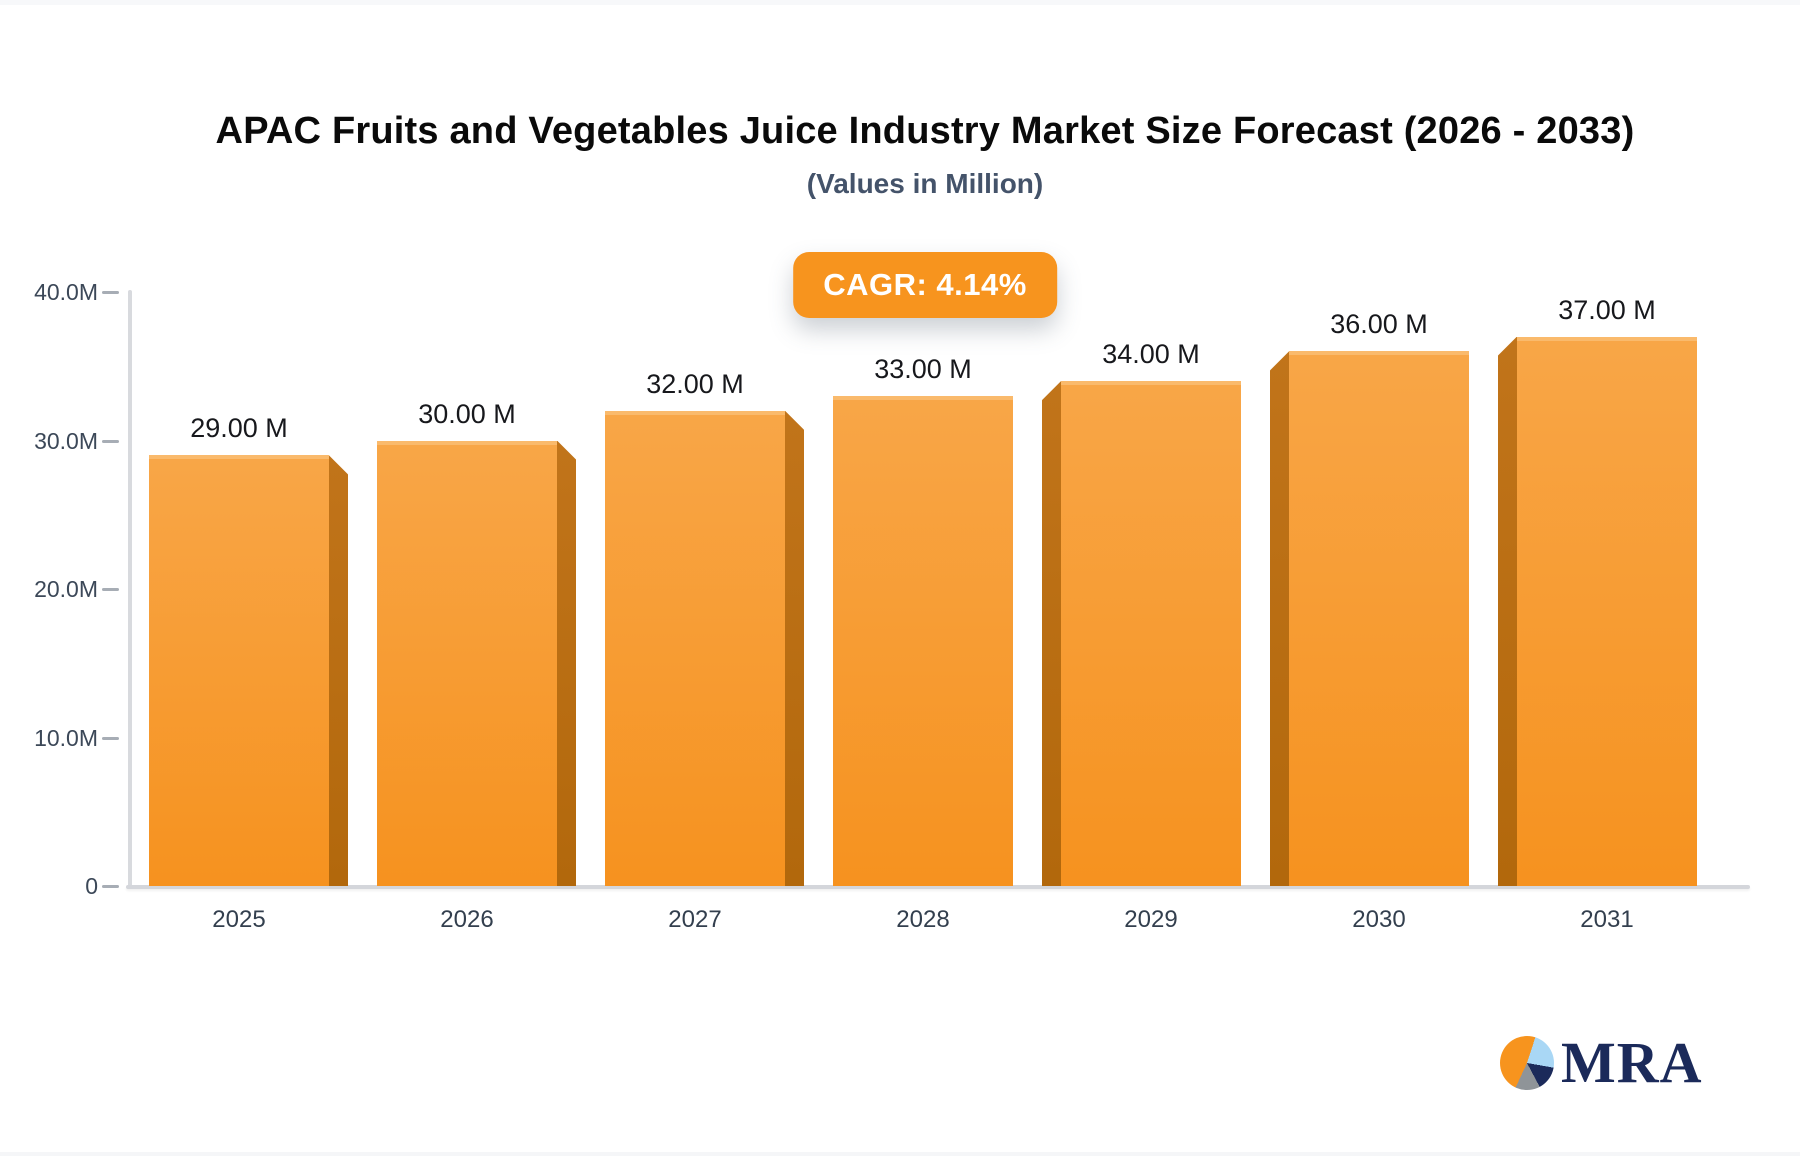 The image size is (1800, 1156). What do you see at coordinates (938, 887) in the screenshot?
I see `x-axis-line` at bounding box center [938, 887].